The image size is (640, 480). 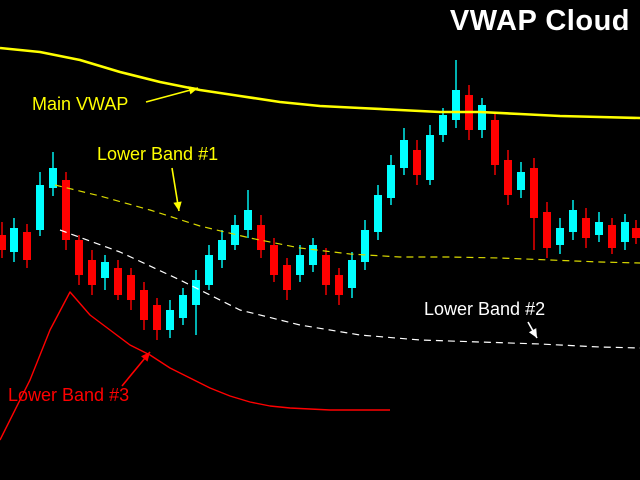 I want to click on main-vwap-label: Main VWAP, so click(x=80, y=104).